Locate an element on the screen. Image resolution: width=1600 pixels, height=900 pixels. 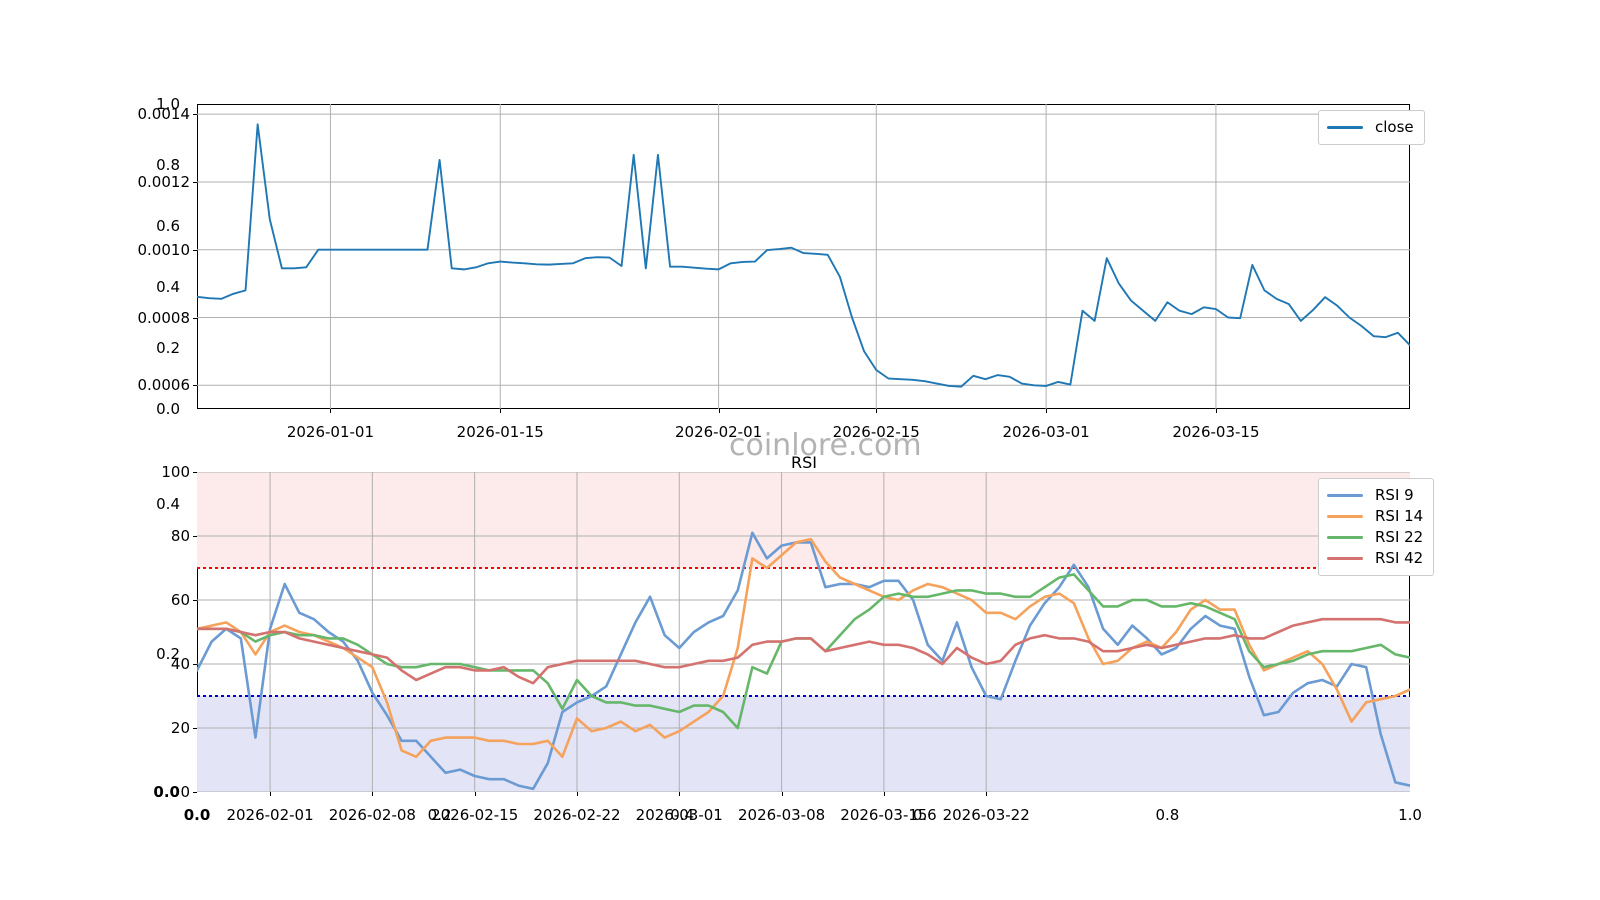
legend-item: close is located at coordinates (1370, 127).